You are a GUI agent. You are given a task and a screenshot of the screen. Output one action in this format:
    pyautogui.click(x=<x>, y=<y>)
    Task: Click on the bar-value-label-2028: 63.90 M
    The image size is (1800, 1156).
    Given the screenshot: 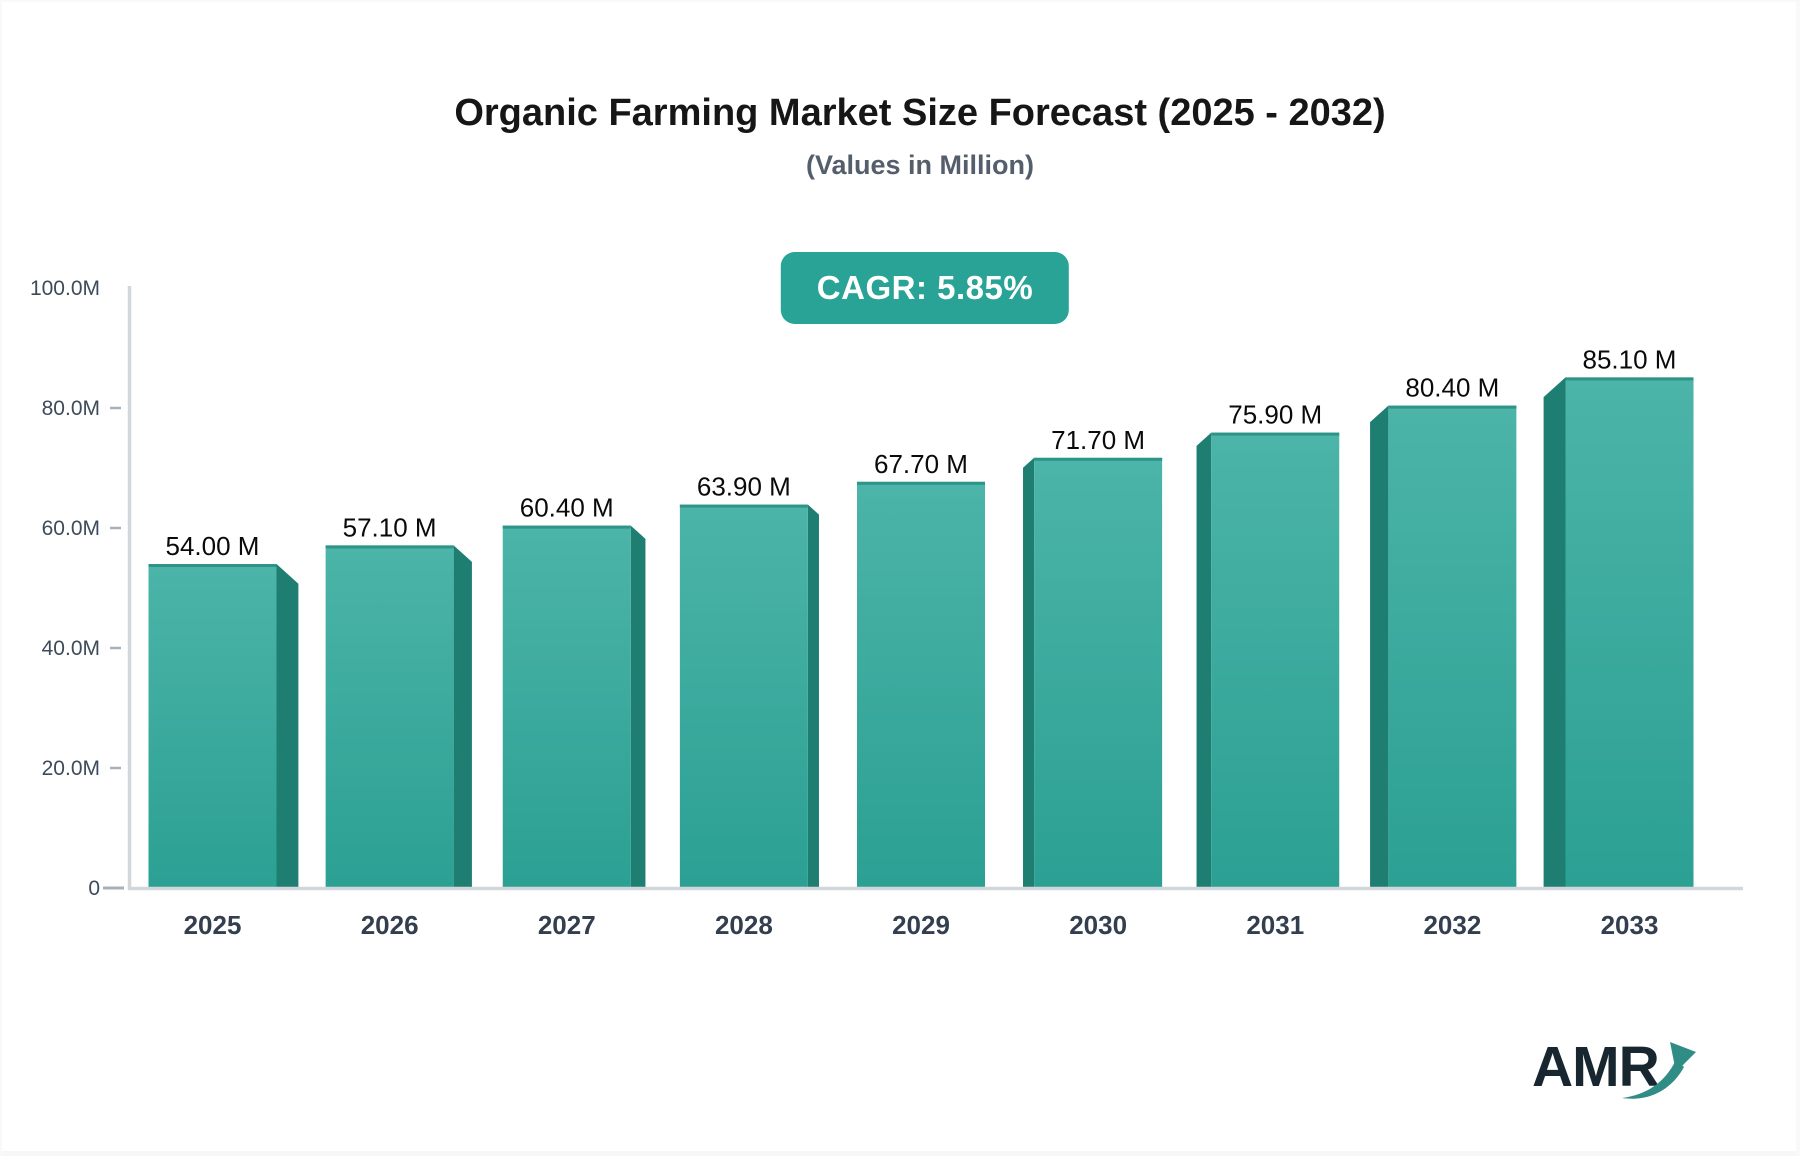 What is the action you would take?
    pyautogui.click(x=744, y=487)
    